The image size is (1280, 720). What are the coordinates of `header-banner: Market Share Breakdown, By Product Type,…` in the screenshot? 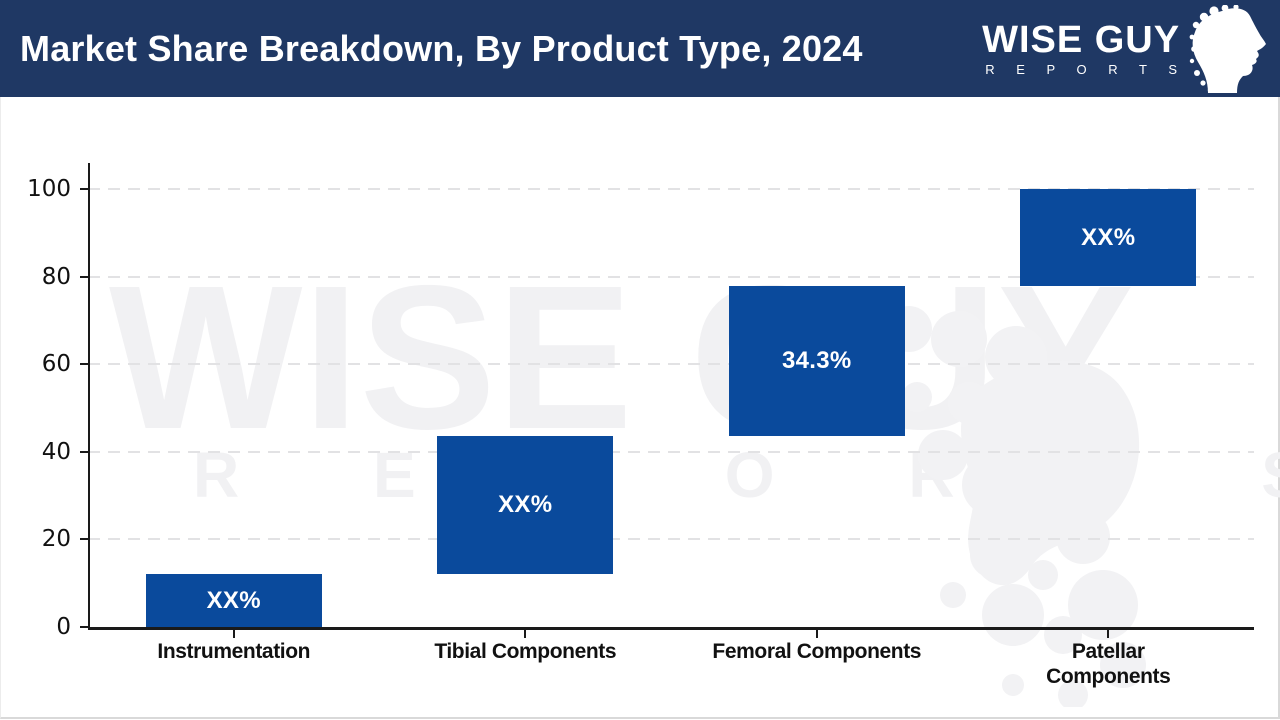 It's located at (640, 48).